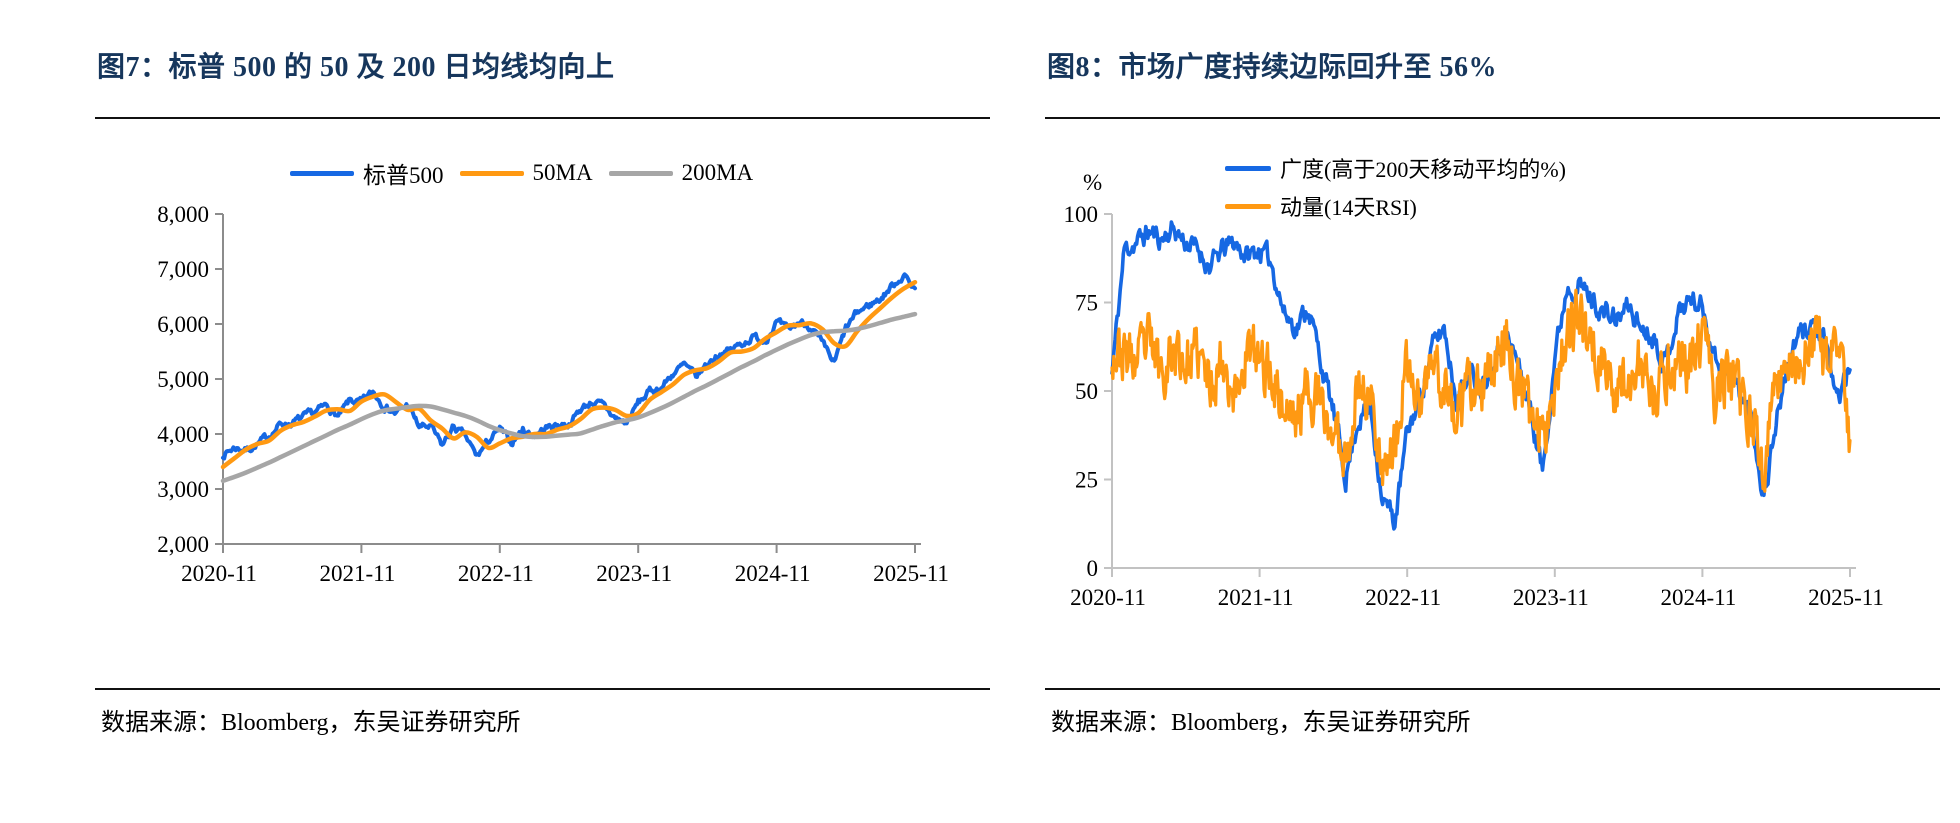 This screenshot has width=1960, height=823. What do you see at coordinates (403, 175) in the screenshot?
I see `legend-label-sp500: 标普500` at bounding box center [403, 175].